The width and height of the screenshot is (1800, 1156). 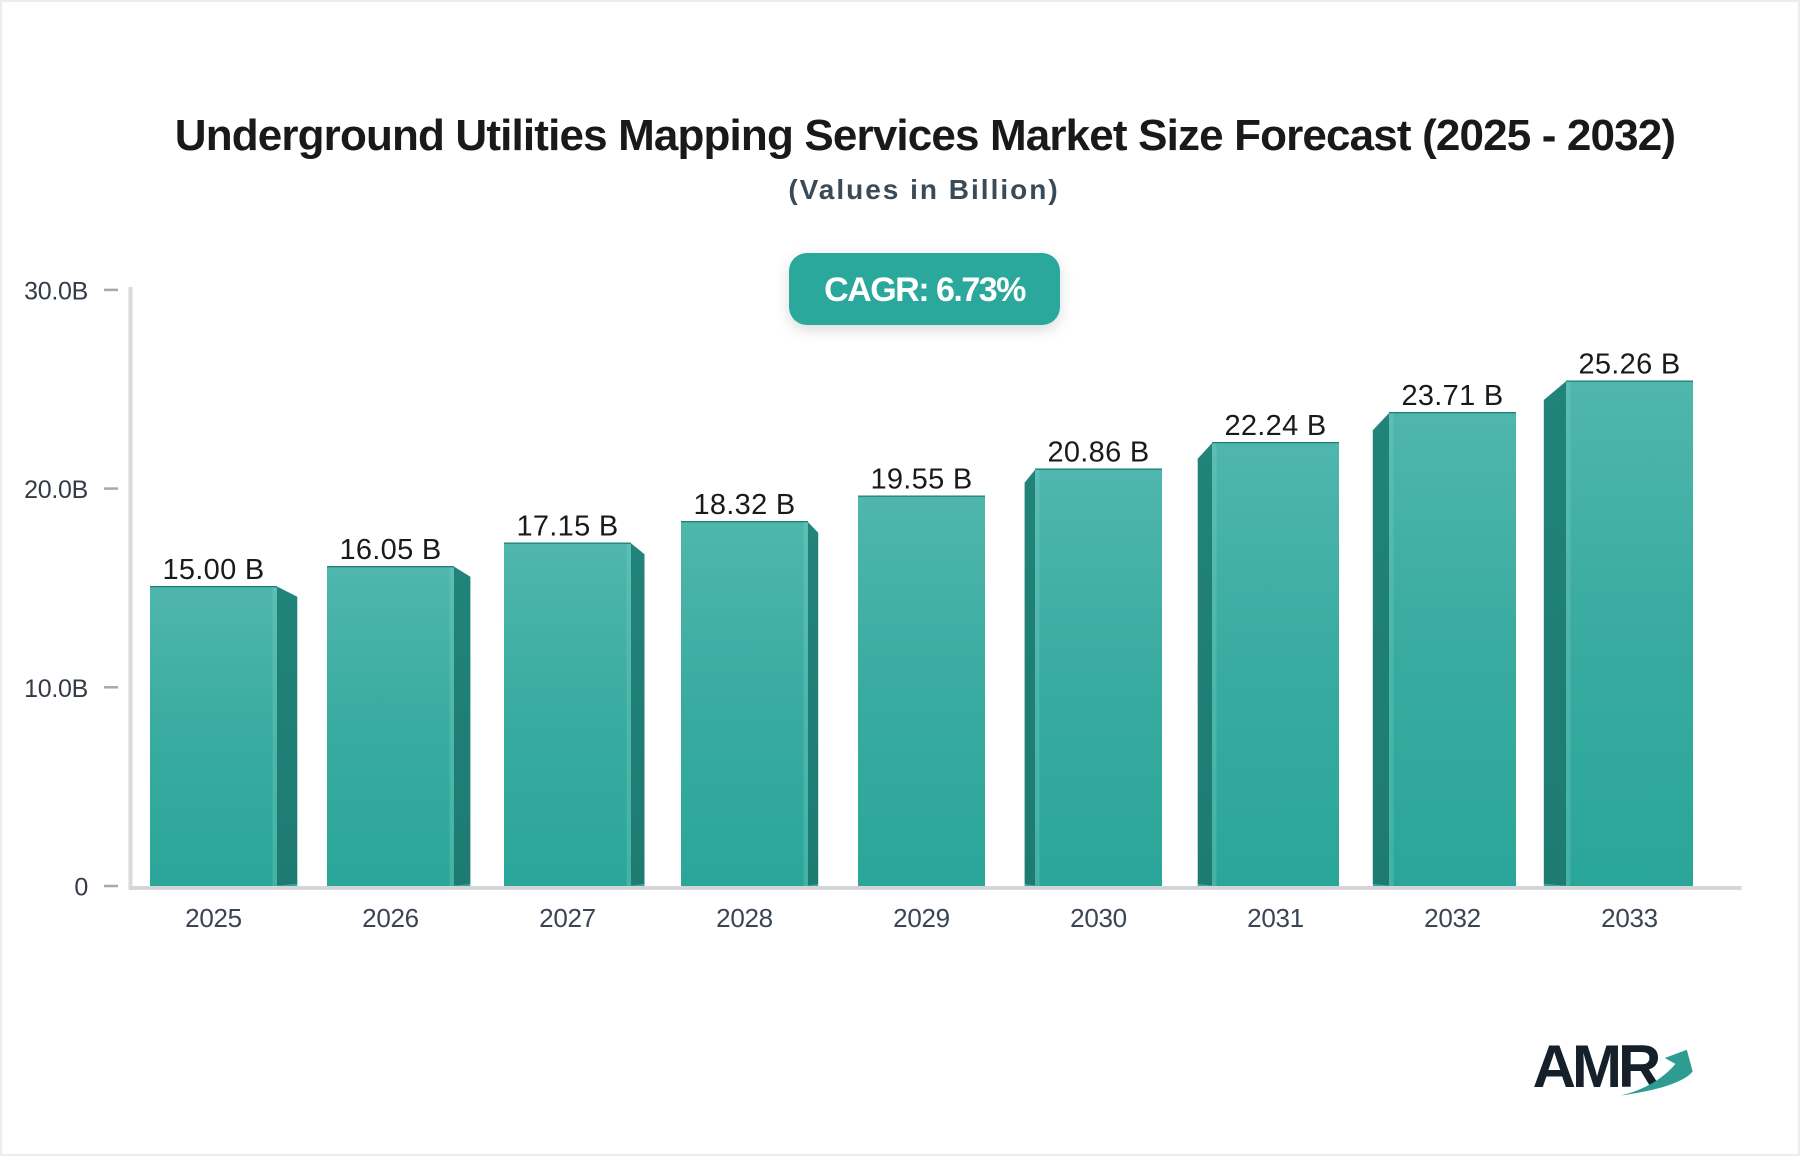 I want to click on svg-text: 2025, so click(x=213, y=918).